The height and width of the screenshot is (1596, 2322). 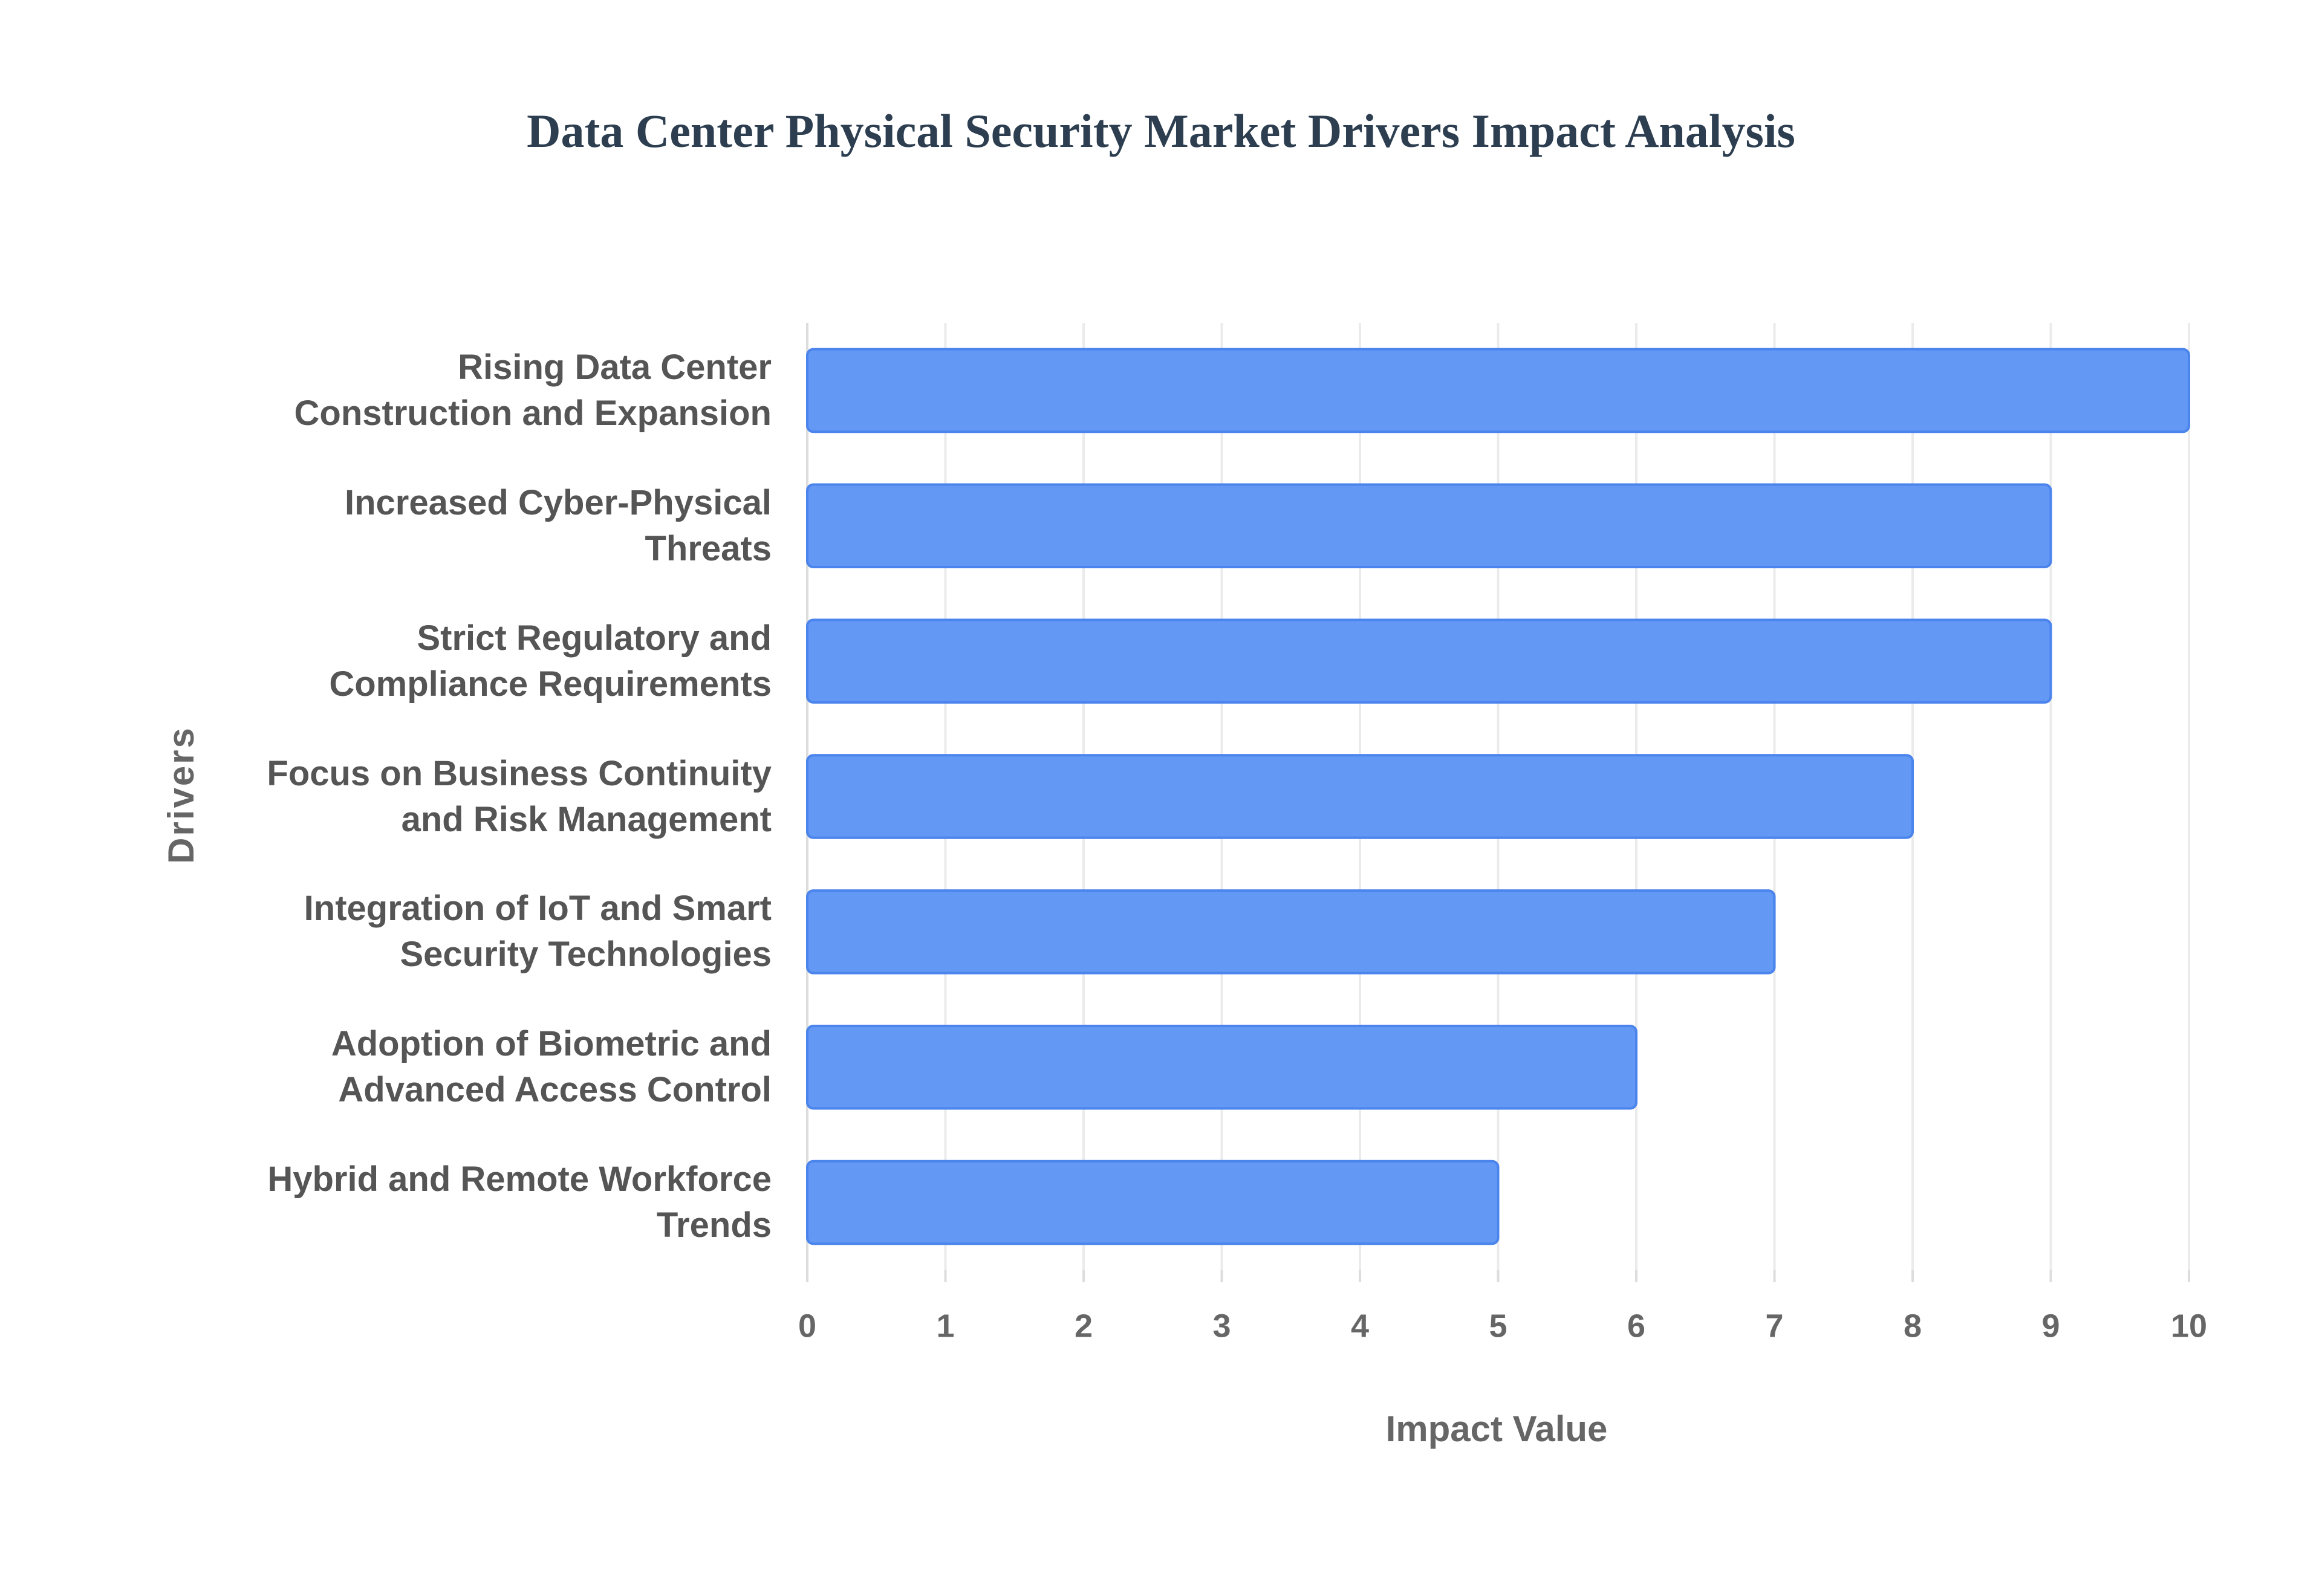 What do you see at coordinates (2189, 1326) in the screenshot?
I see `x-tick-label: 10` at bounding box center [2189, 1326].